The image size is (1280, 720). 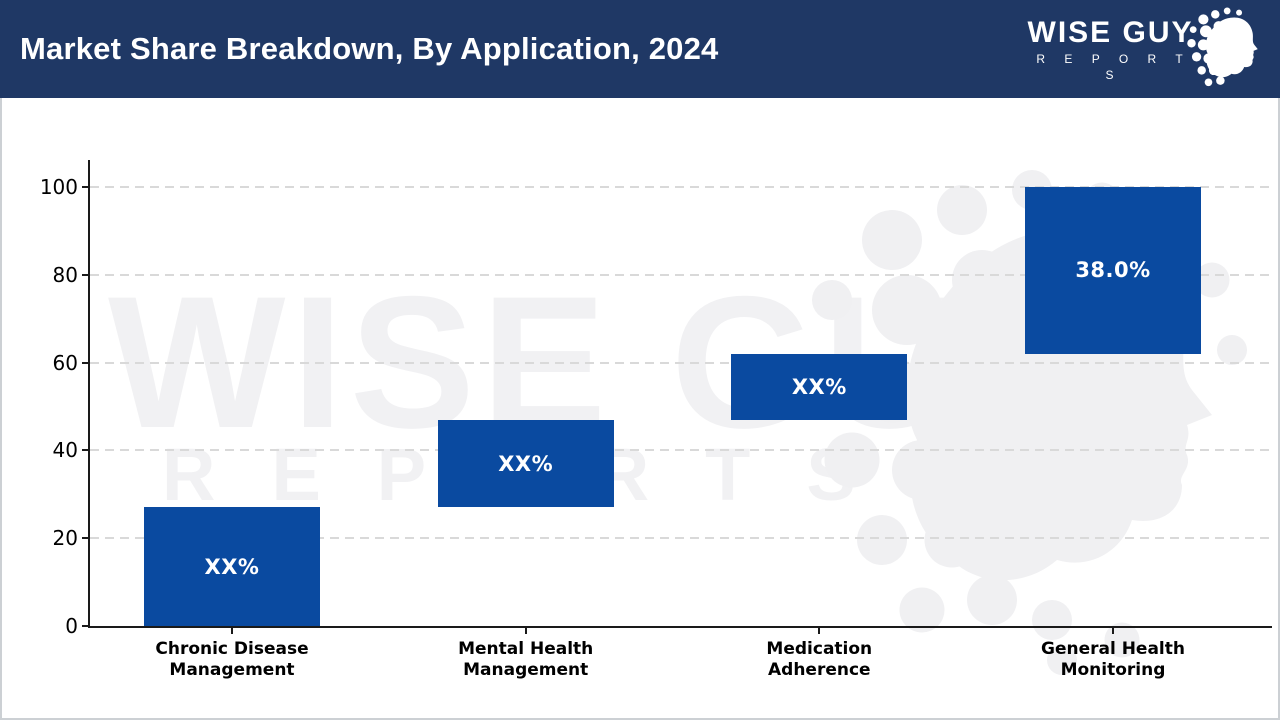 I want to click on bar-1: XX%, so click(x=232, y=566).